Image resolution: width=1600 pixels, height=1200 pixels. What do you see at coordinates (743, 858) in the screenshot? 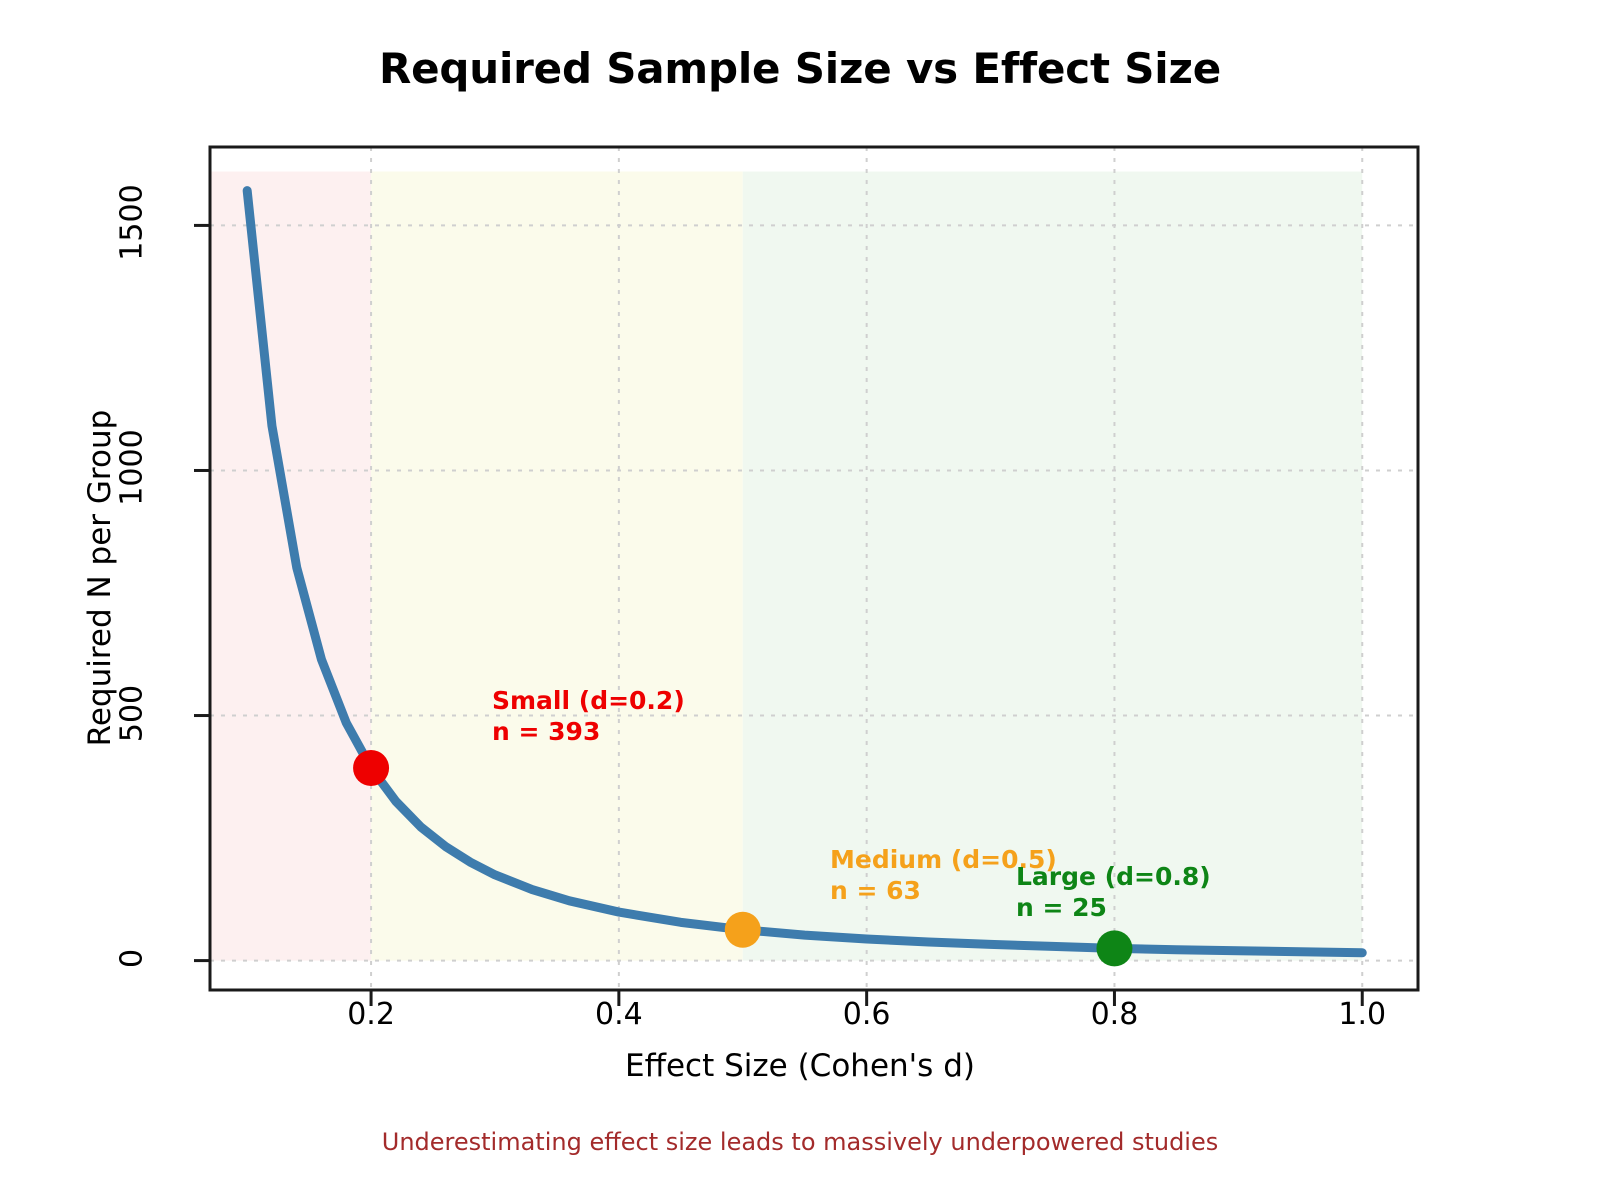
I see `effect-size-points` at bounding box center [743, 858].